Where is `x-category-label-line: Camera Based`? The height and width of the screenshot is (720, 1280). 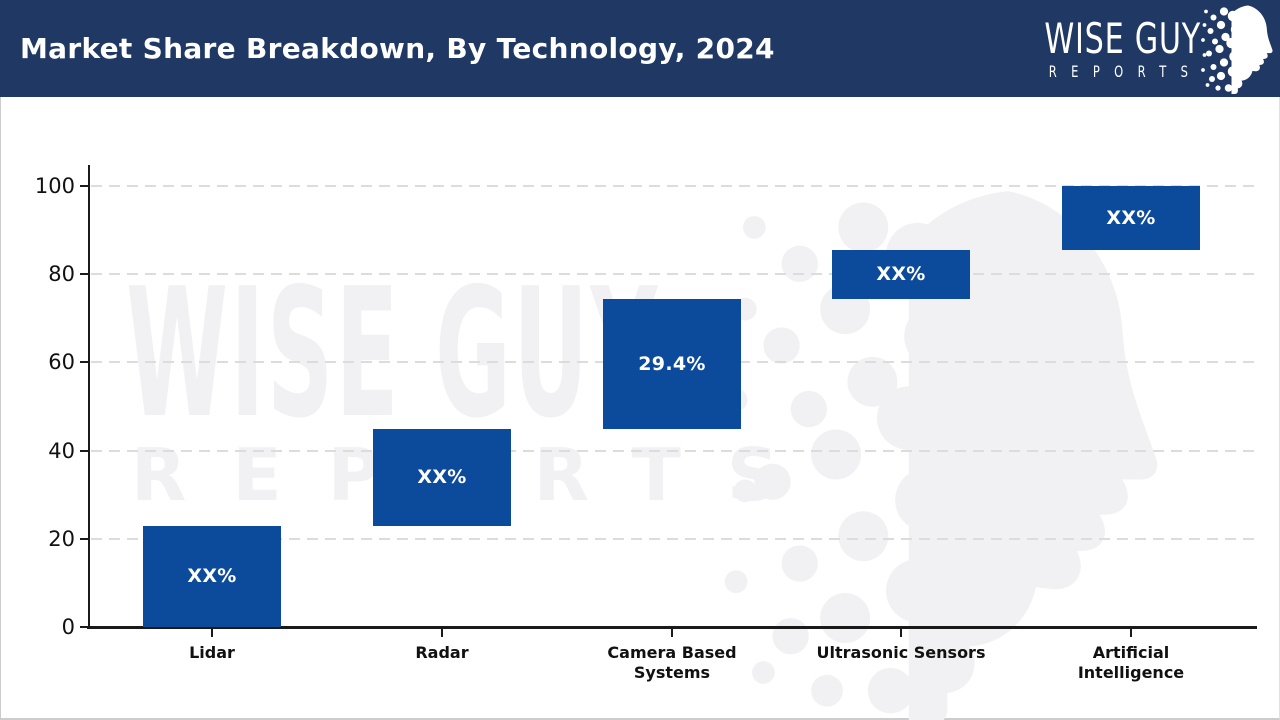 x-category-label-line: Camera Based is located at coordinates (672, 652).